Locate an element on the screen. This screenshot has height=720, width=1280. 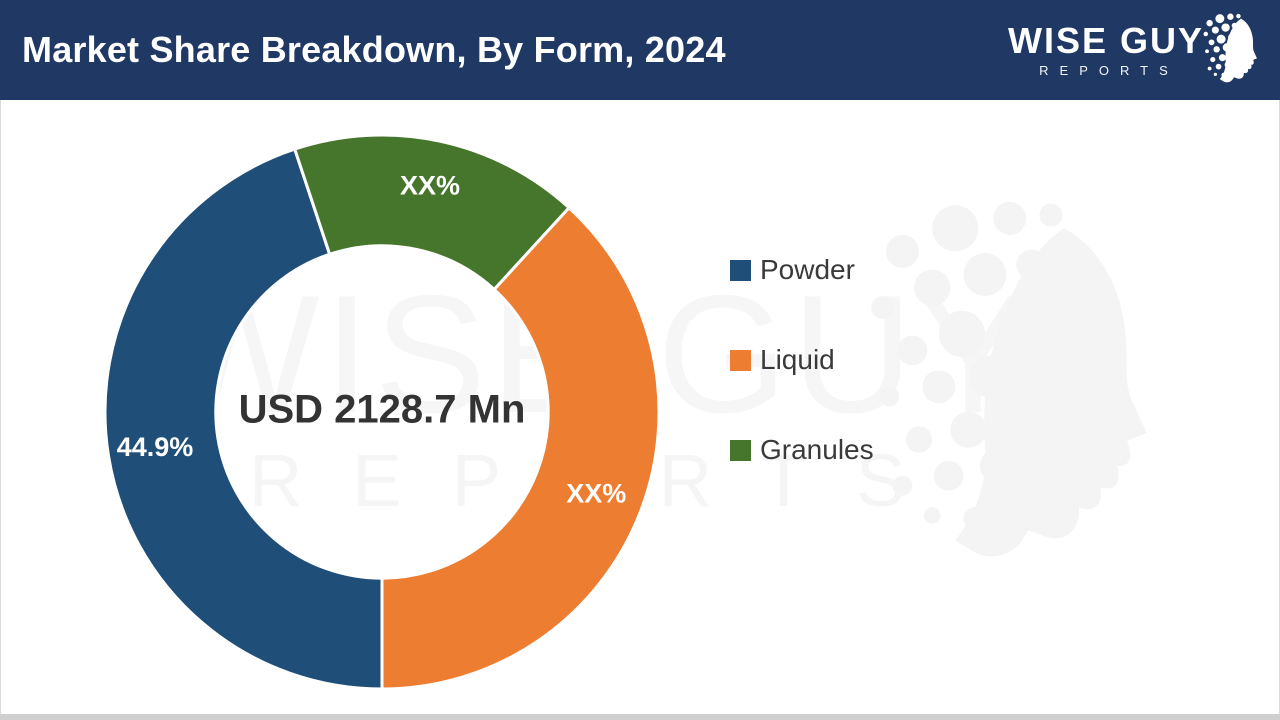
donut-label-liquid: XX% is located at coordinates (596, 493).